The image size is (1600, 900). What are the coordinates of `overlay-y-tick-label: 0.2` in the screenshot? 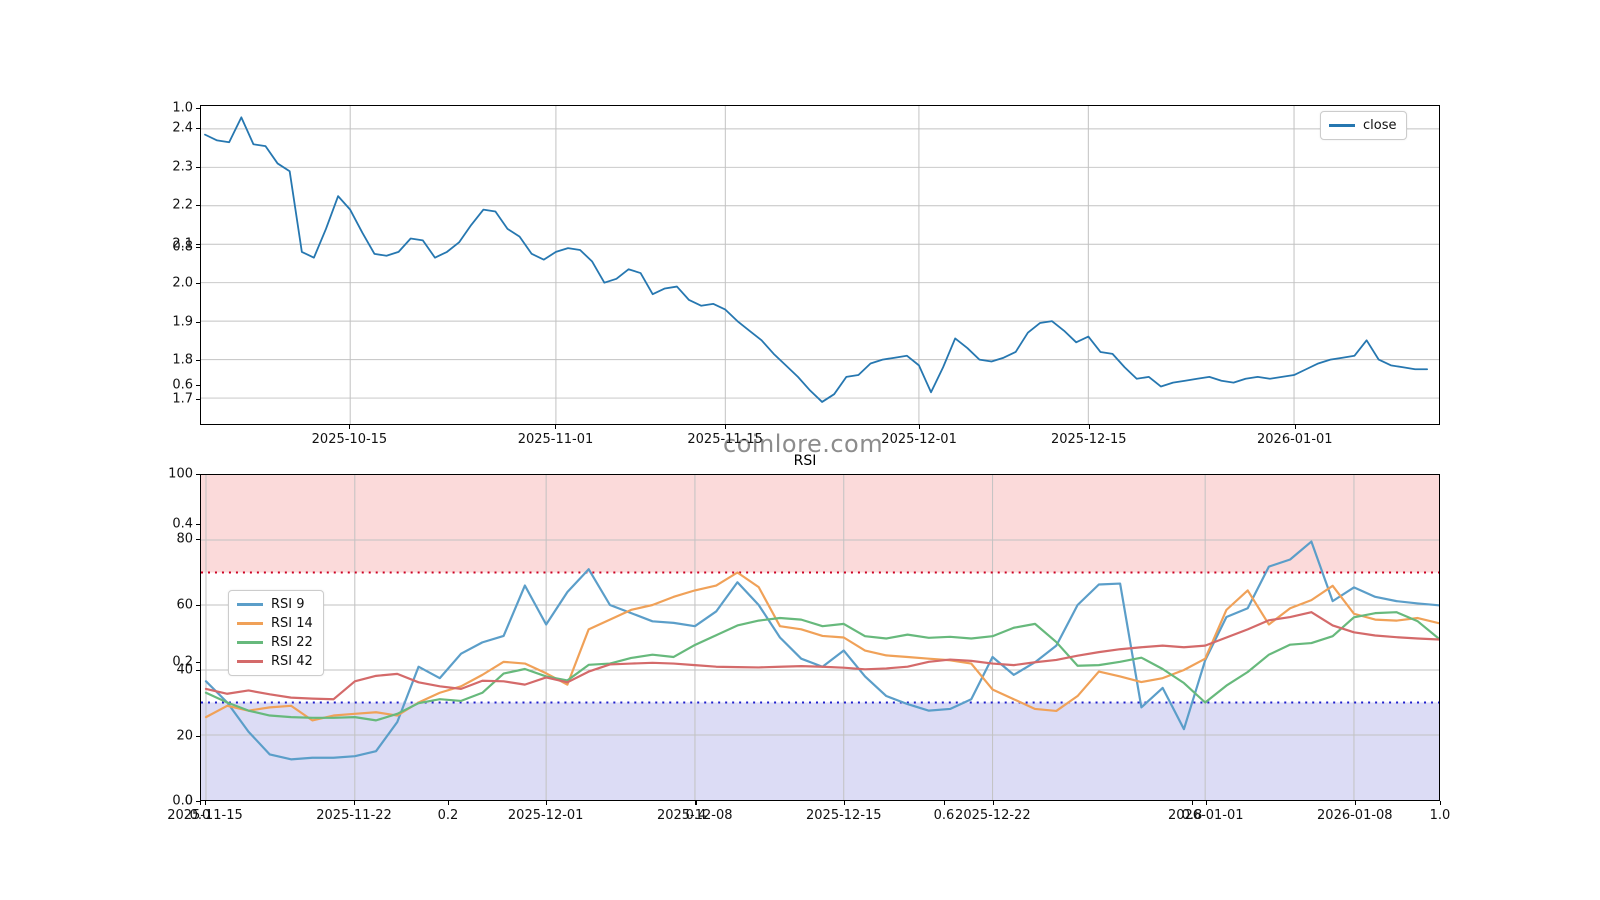 It's located at (182, 662).